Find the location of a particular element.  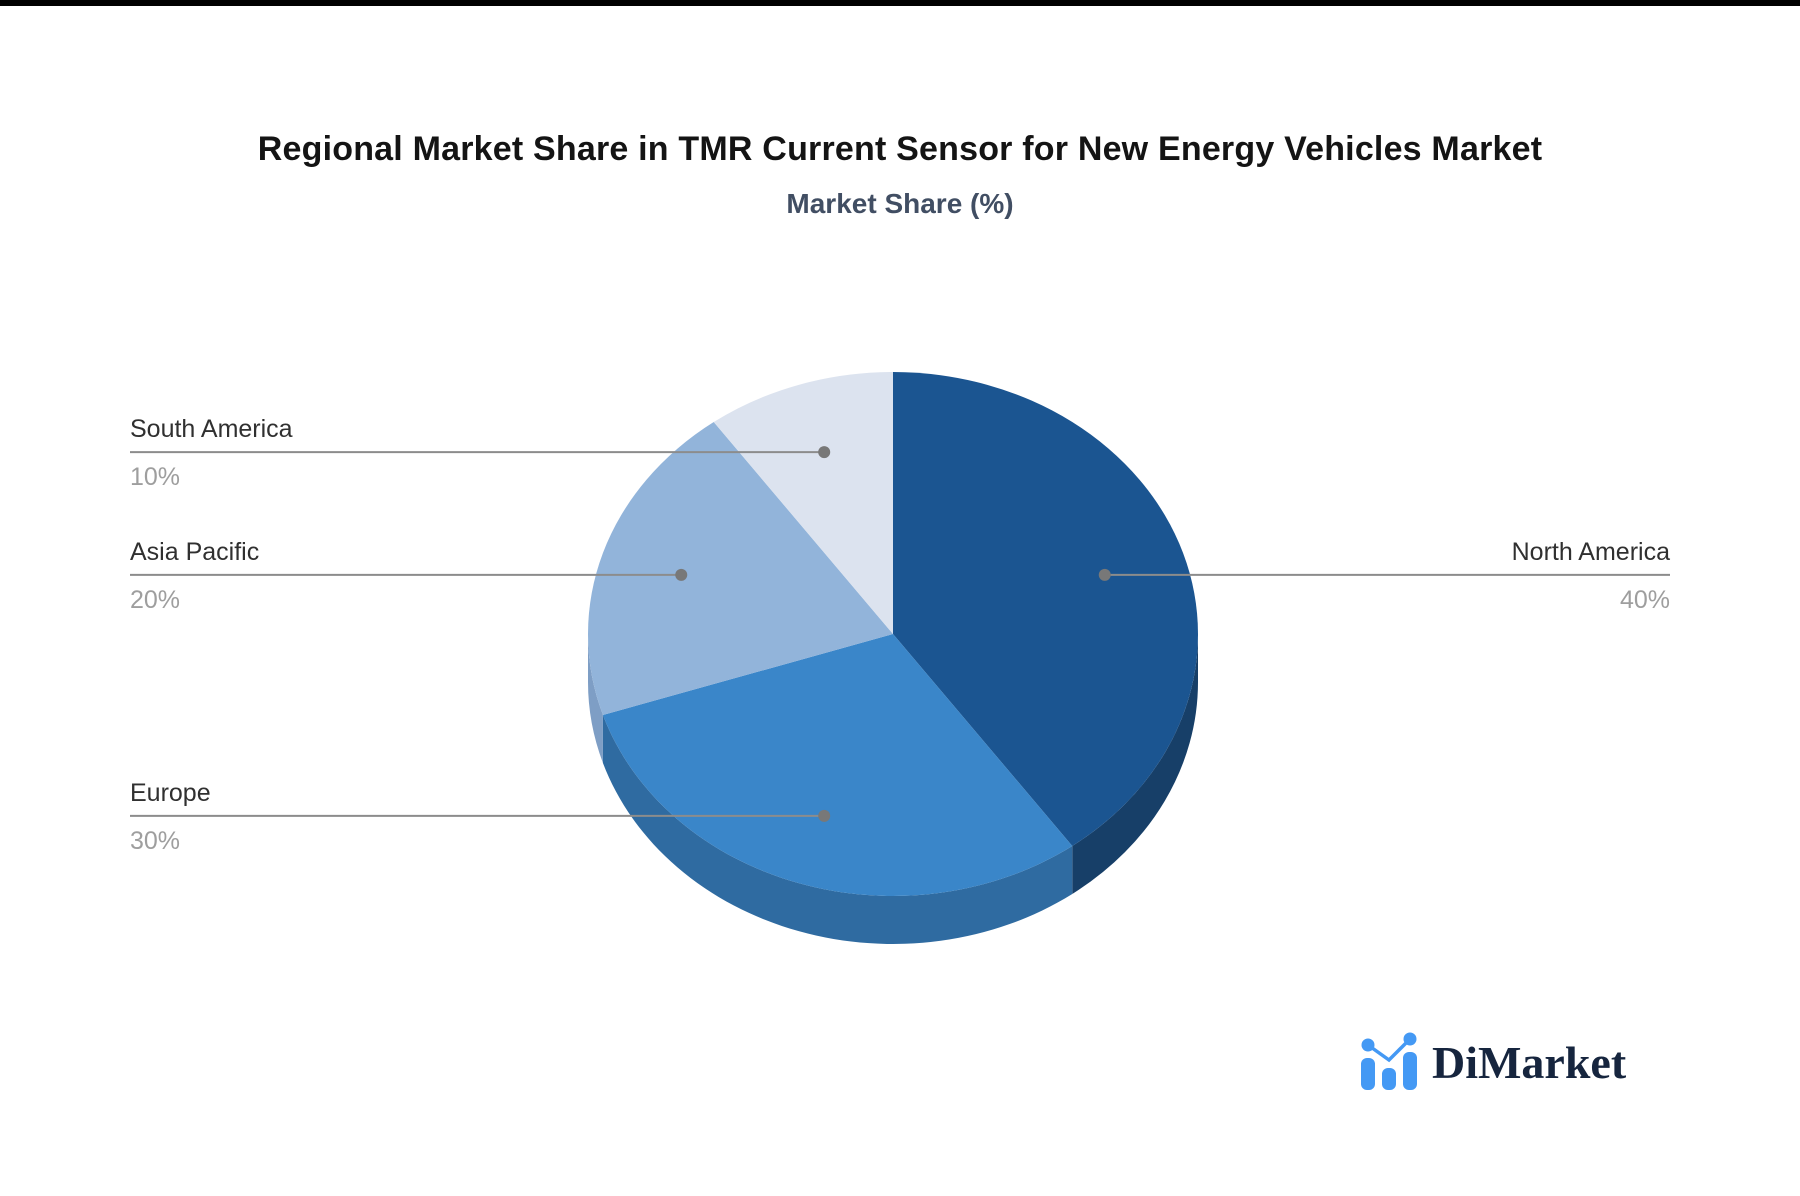

callout-percent-south-america: 10% is located at coordinates (155, 477).